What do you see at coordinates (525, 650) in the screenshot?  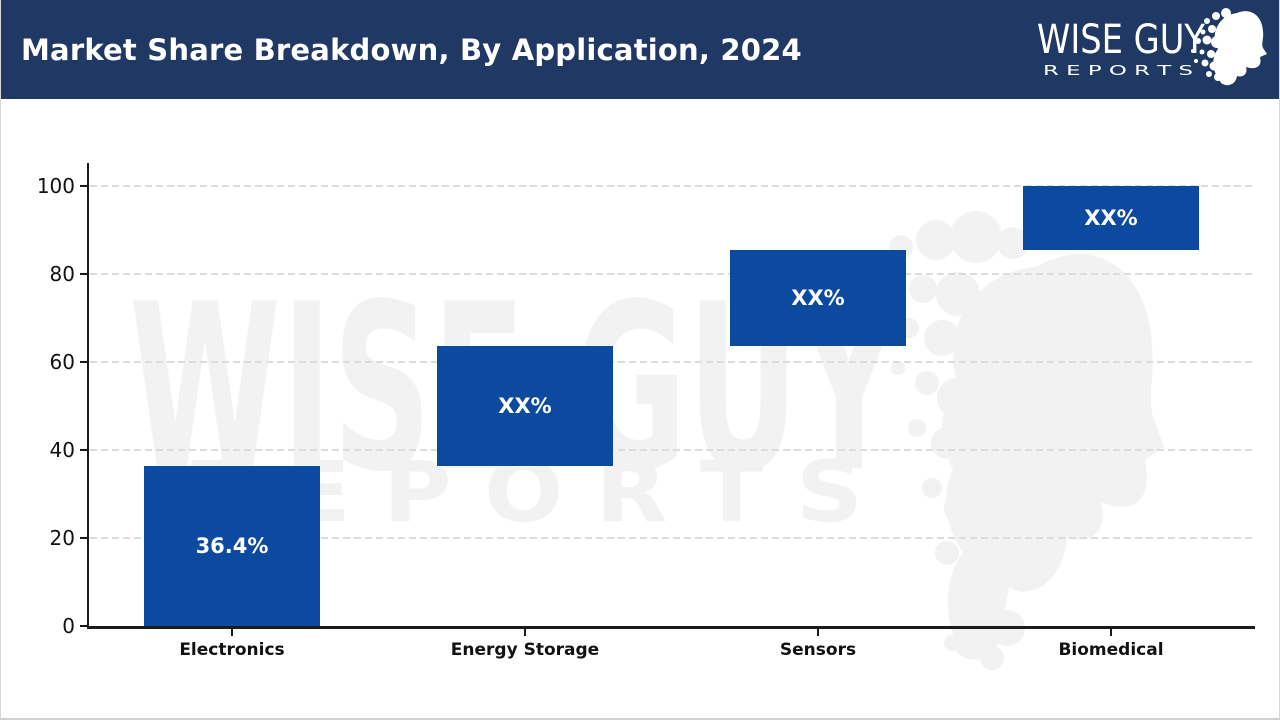 I see `category-label-1: Energy Storage` at bounding box center [525, 650].